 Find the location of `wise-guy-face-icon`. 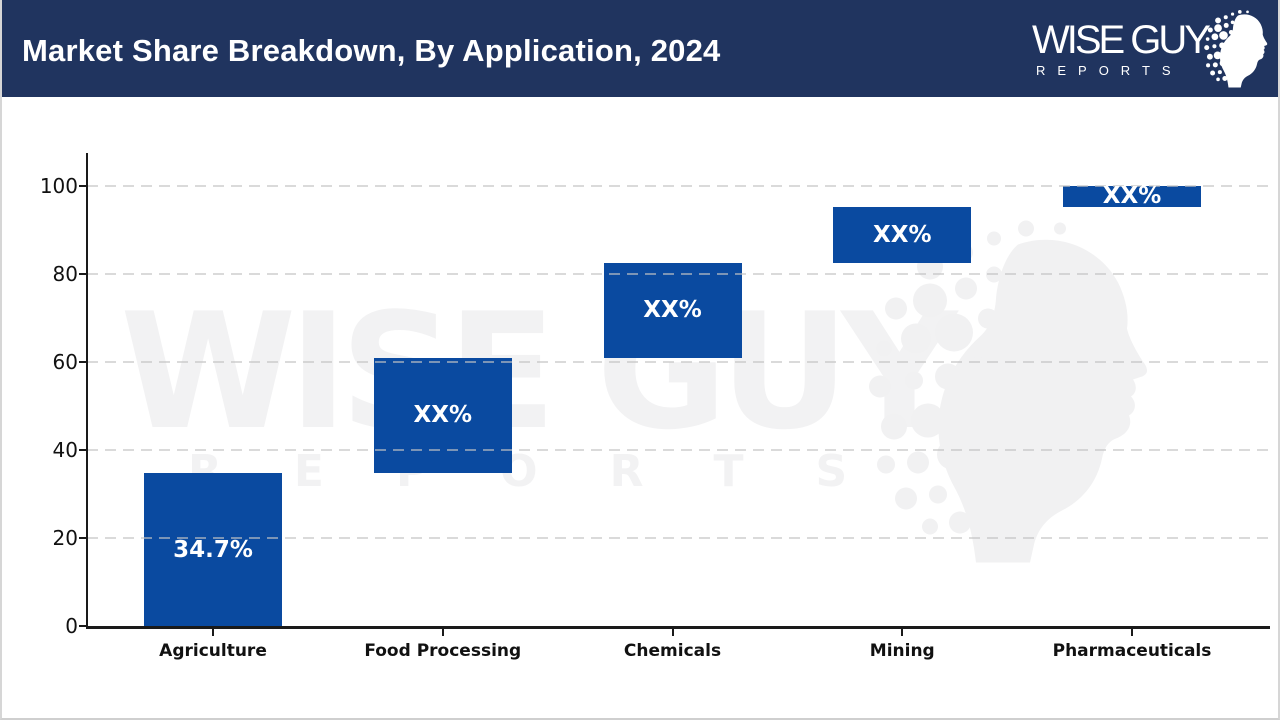

wise-guy-face-icon is located at coordinates (1236, 49).